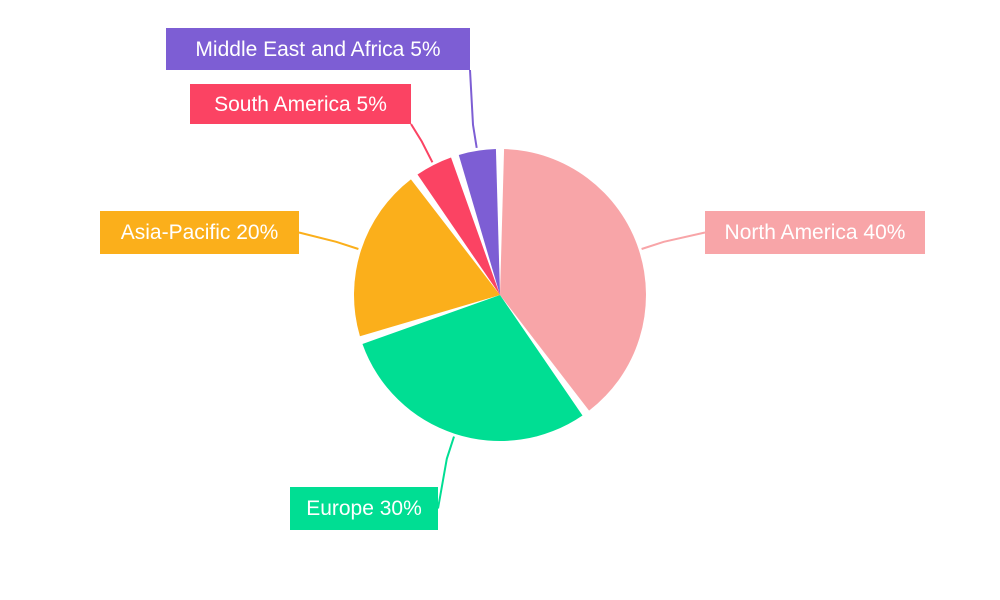  Describe the element at coordinates (199, 232) in the screenshot. I see `pie-label-asia-pacific: Asia-Pacific 20%` at that location.